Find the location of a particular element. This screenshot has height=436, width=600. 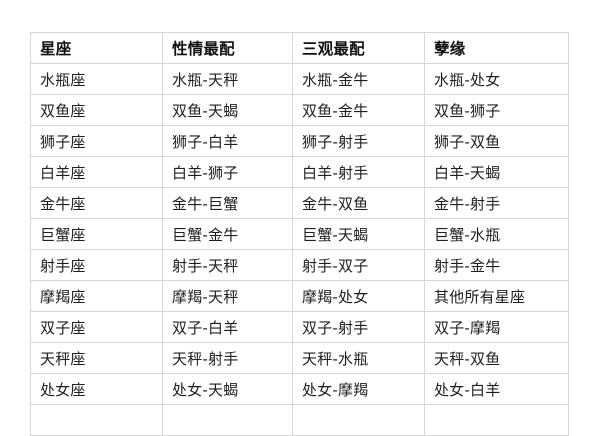

cell-temperament-match: 水瓶-天秤 is located at coordinates (227, 79).